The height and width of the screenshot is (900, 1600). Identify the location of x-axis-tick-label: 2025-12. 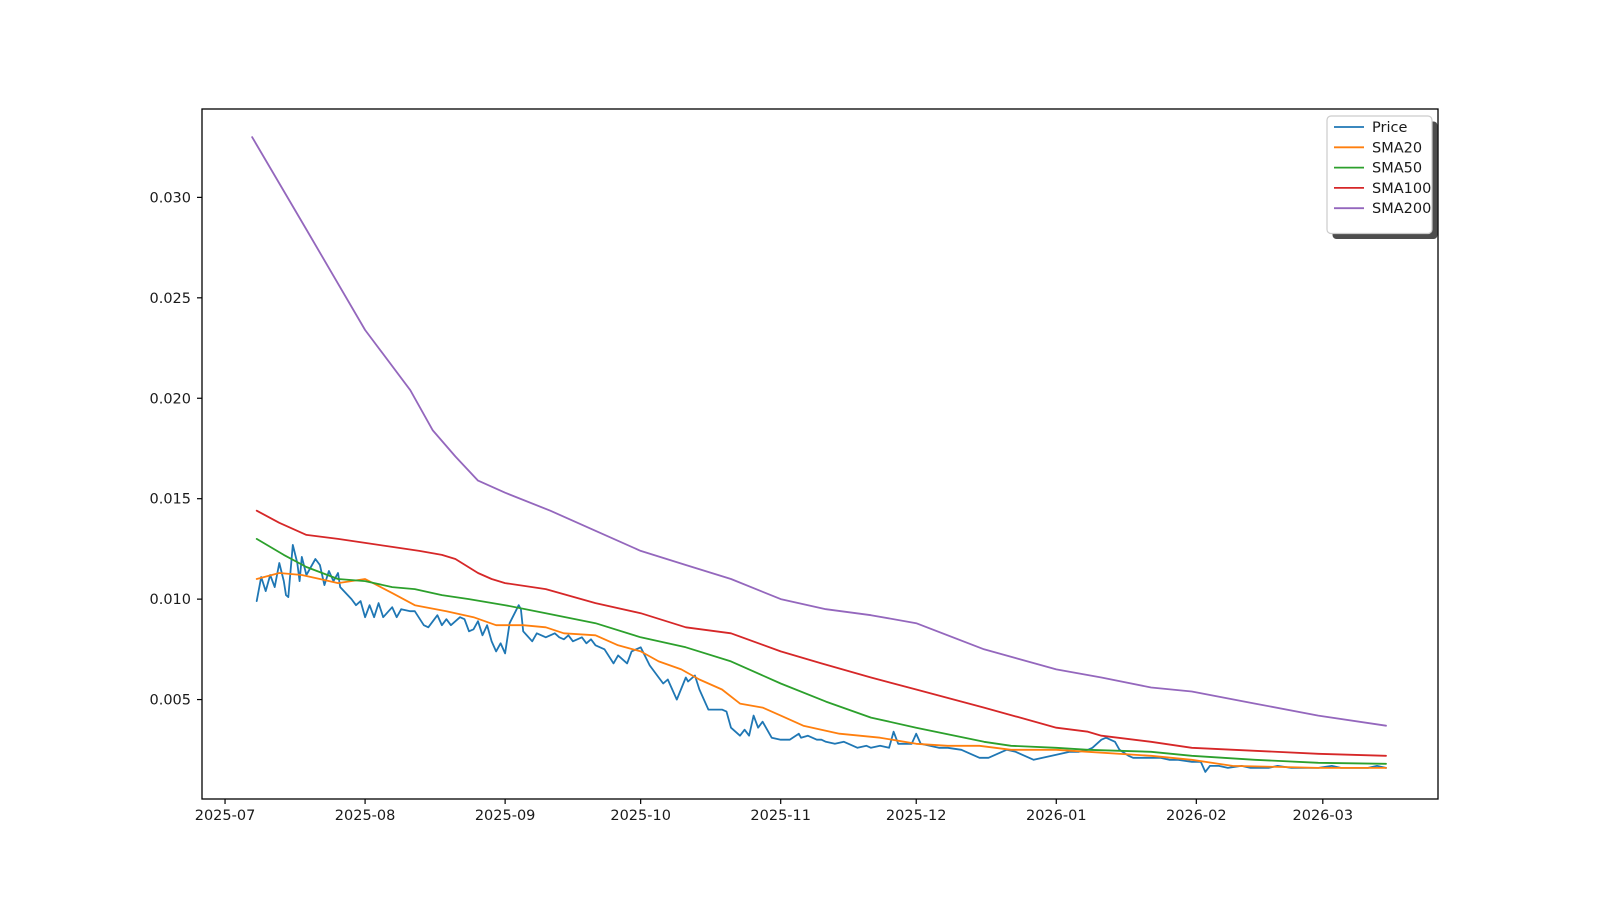
(916, 816).